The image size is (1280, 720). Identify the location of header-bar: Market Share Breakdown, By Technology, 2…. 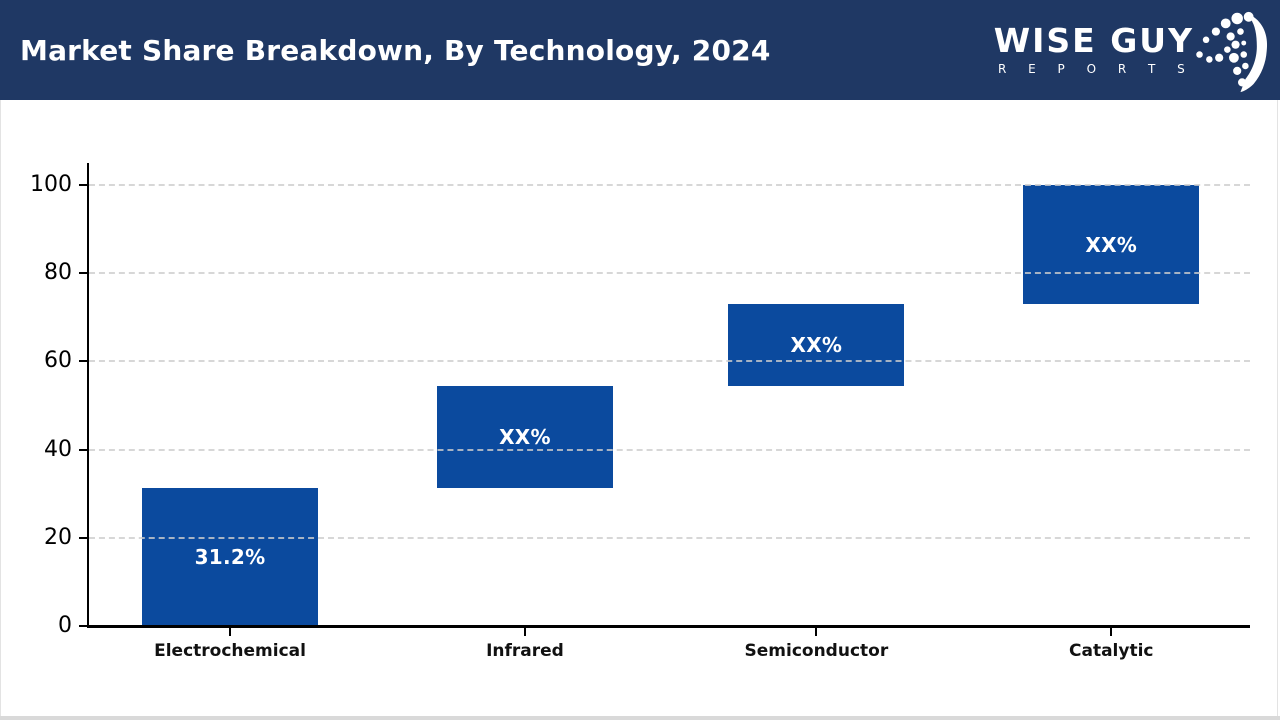
(640, 50).